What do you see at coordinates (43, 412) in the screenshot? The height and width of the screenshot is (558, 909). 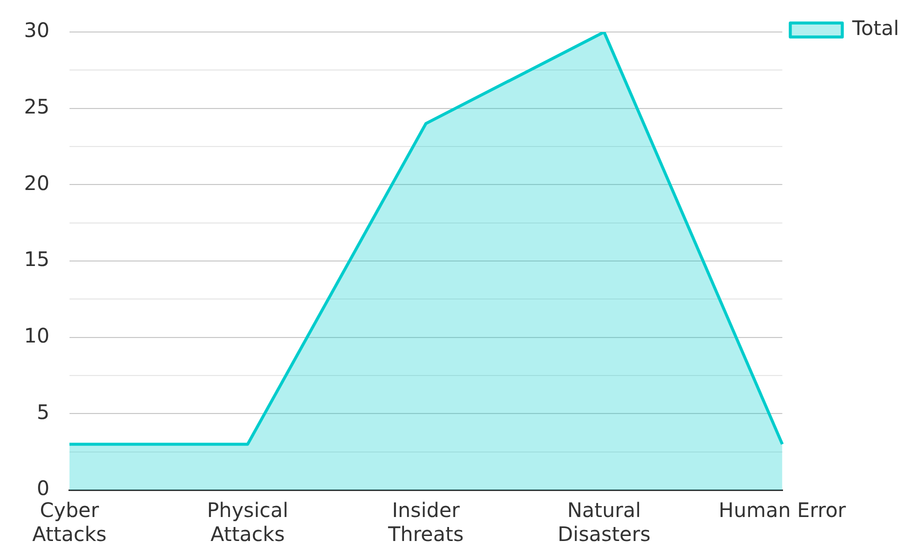 I see `y-tick-label: 5` at bounding box center [43, 412].